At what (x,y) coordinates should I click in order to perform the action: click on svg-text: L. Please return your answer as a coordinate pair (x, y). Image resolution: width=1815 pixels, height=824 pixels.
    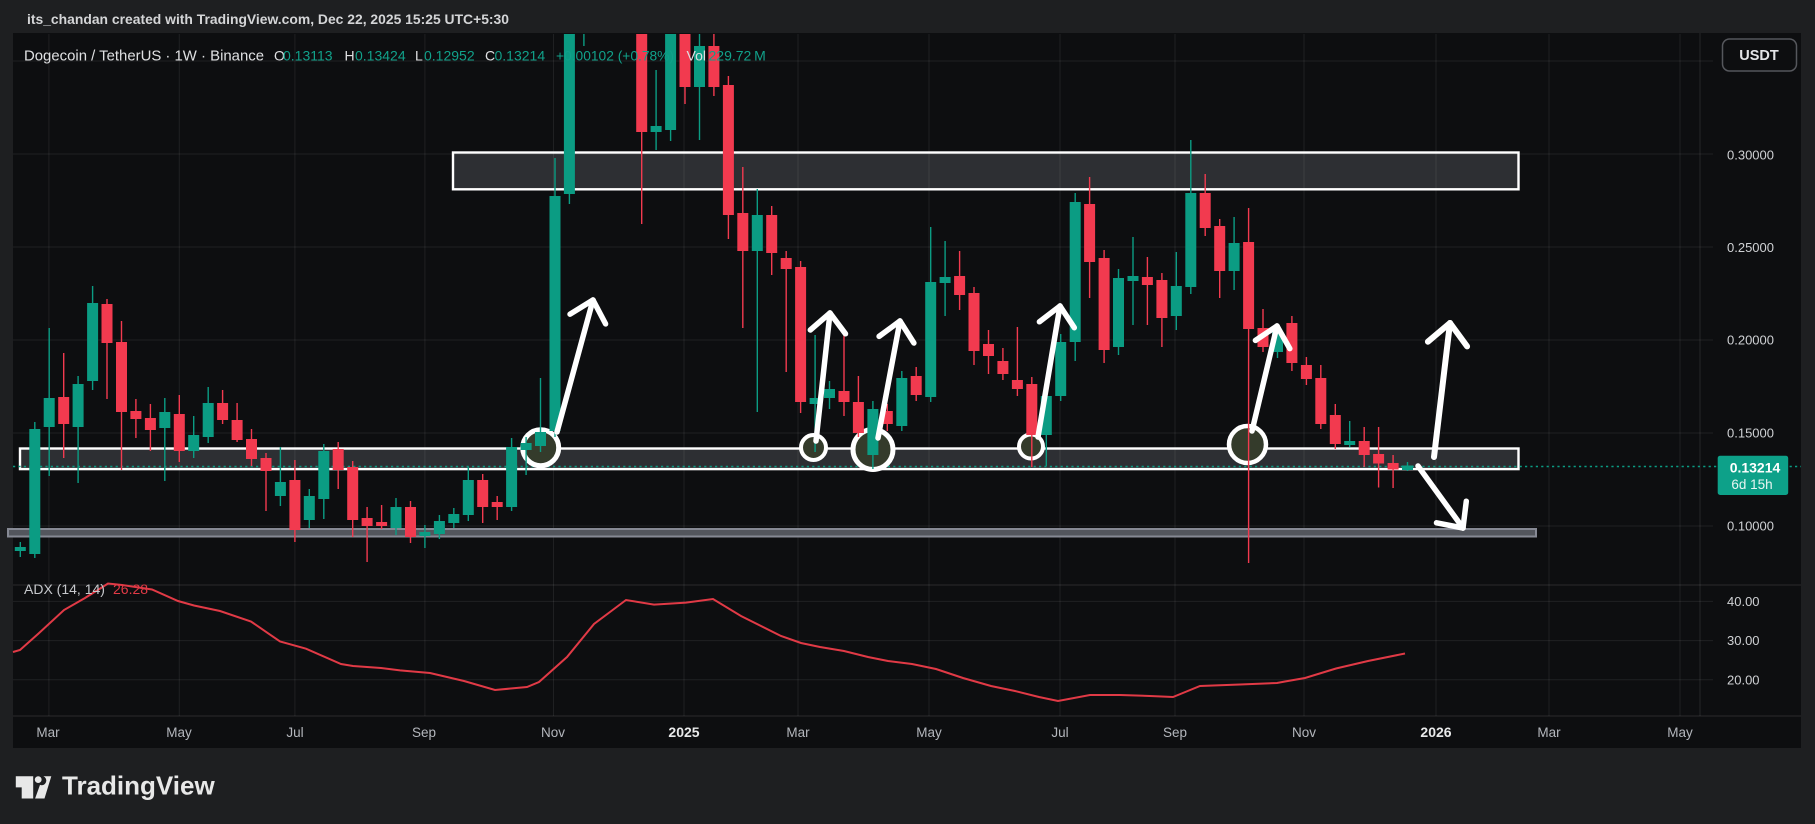
    Looking at the image, I should click on (419, 56).